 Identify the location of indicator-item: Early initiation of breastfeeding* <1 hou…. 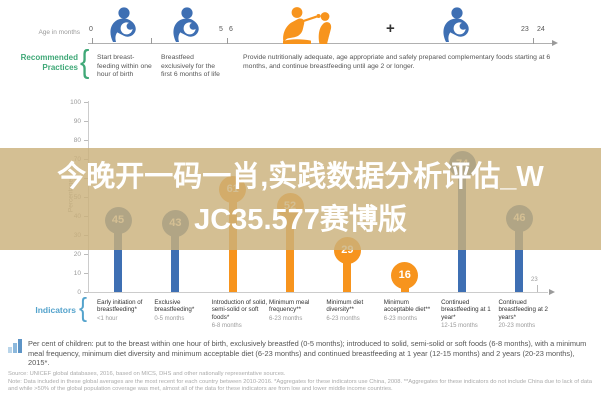
(125, 310).